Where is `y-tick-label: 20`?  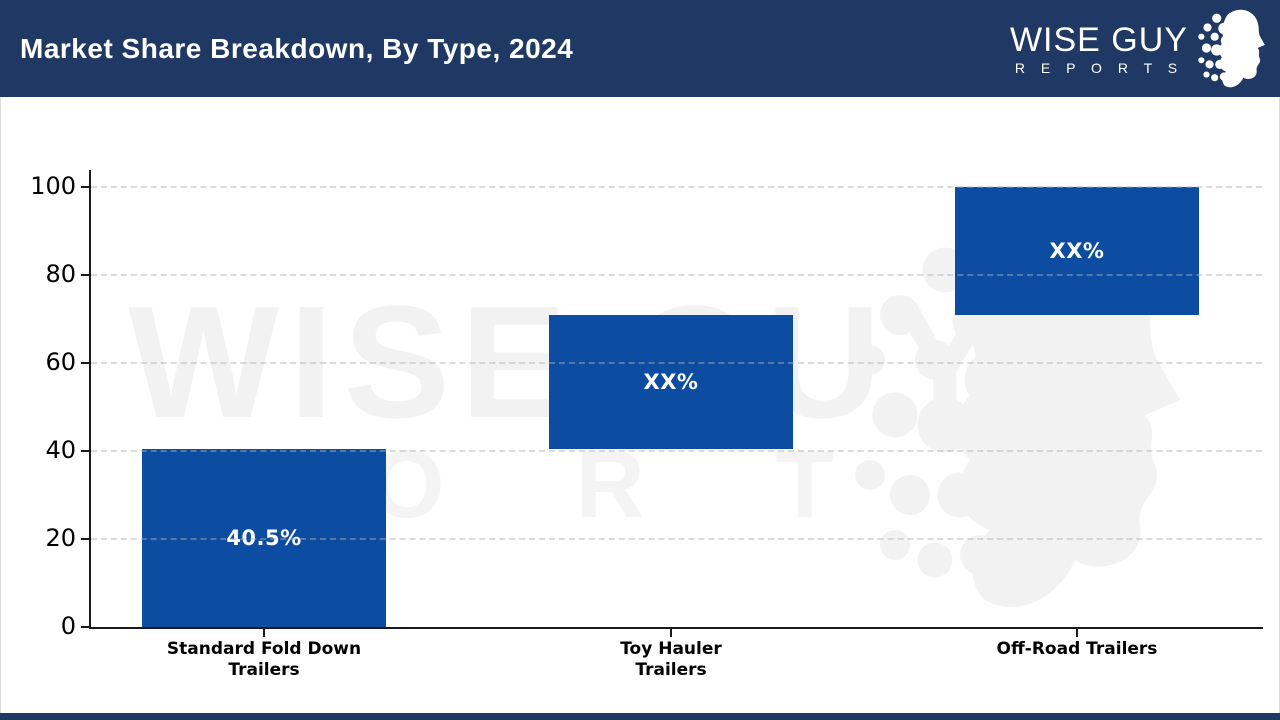
y-tick-label: 20 is located at coordinates (60, 538).